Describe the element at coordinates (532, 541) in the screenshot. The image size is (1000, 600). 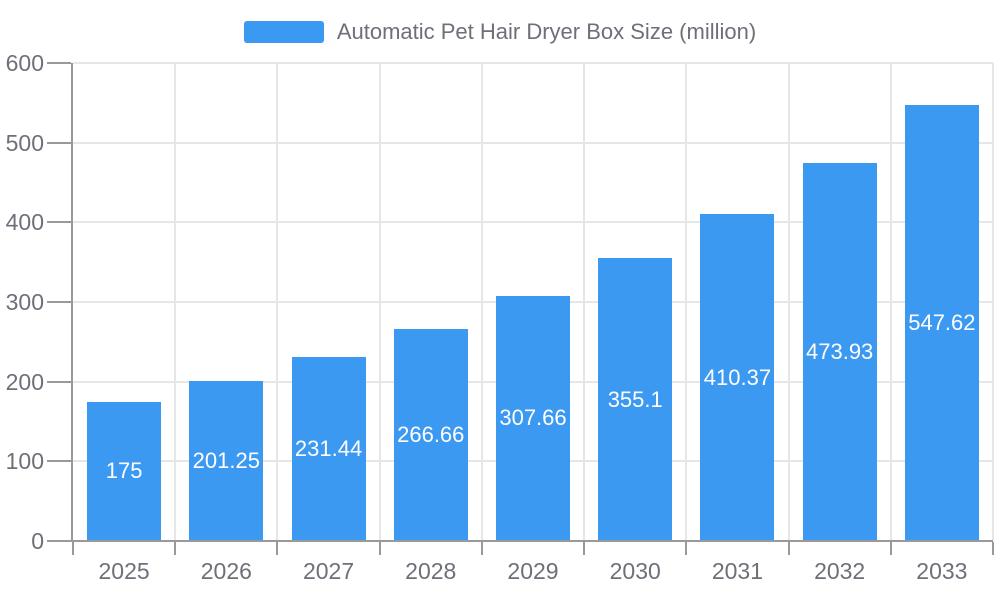
I see `x-axis-line` at that location.